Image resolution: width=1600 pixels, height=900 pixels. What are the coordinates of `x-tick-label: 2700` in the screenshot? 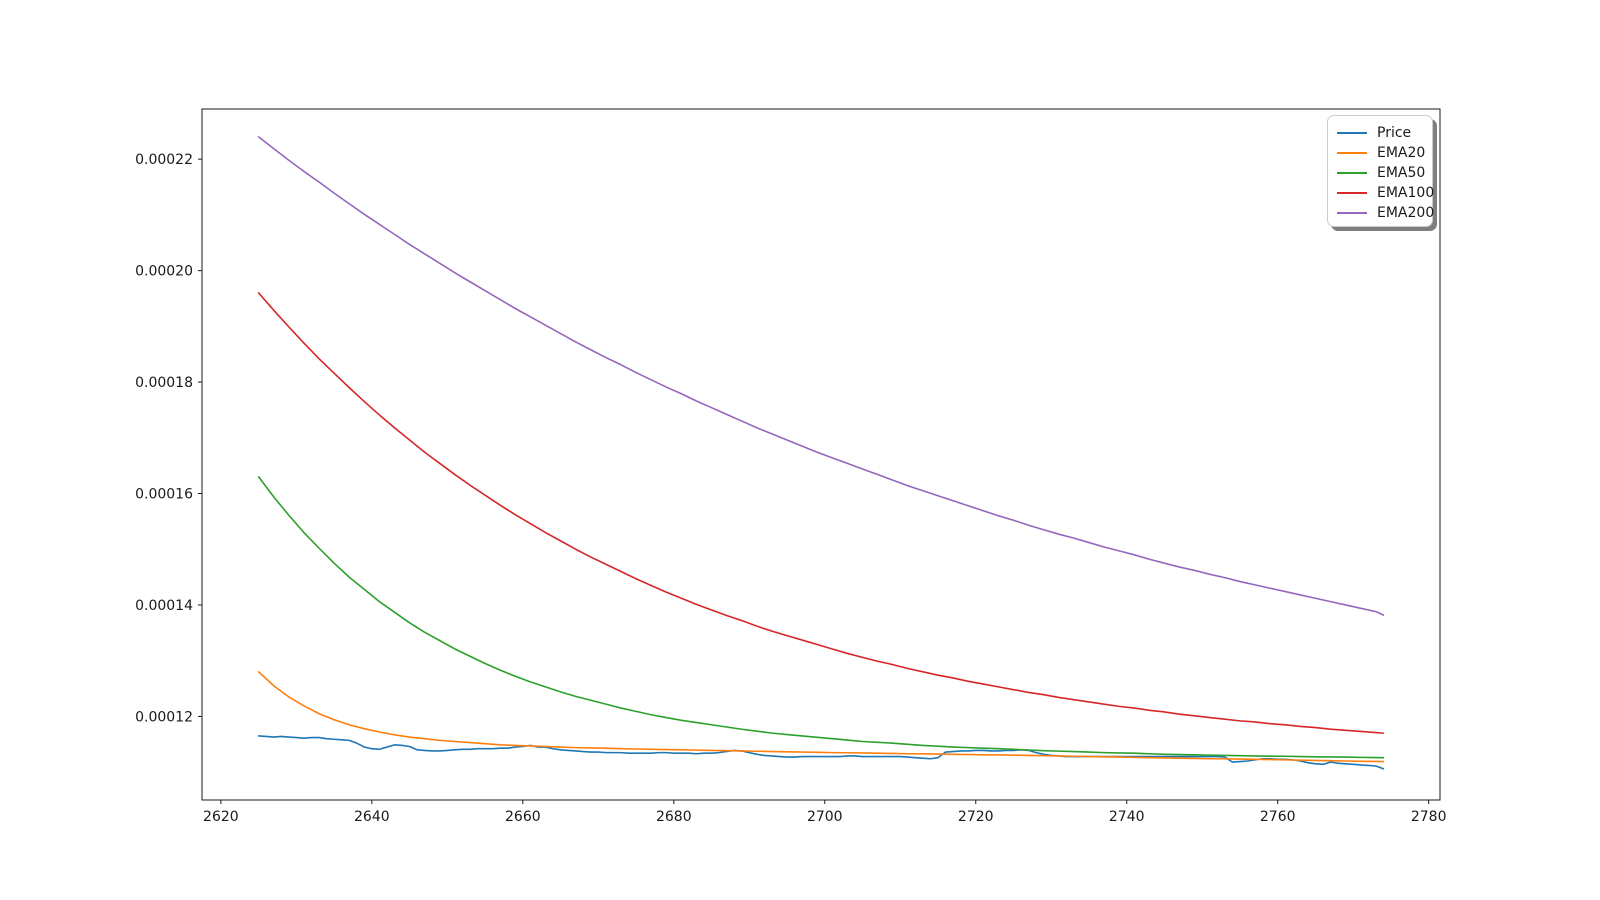 It's located at (825, 817).